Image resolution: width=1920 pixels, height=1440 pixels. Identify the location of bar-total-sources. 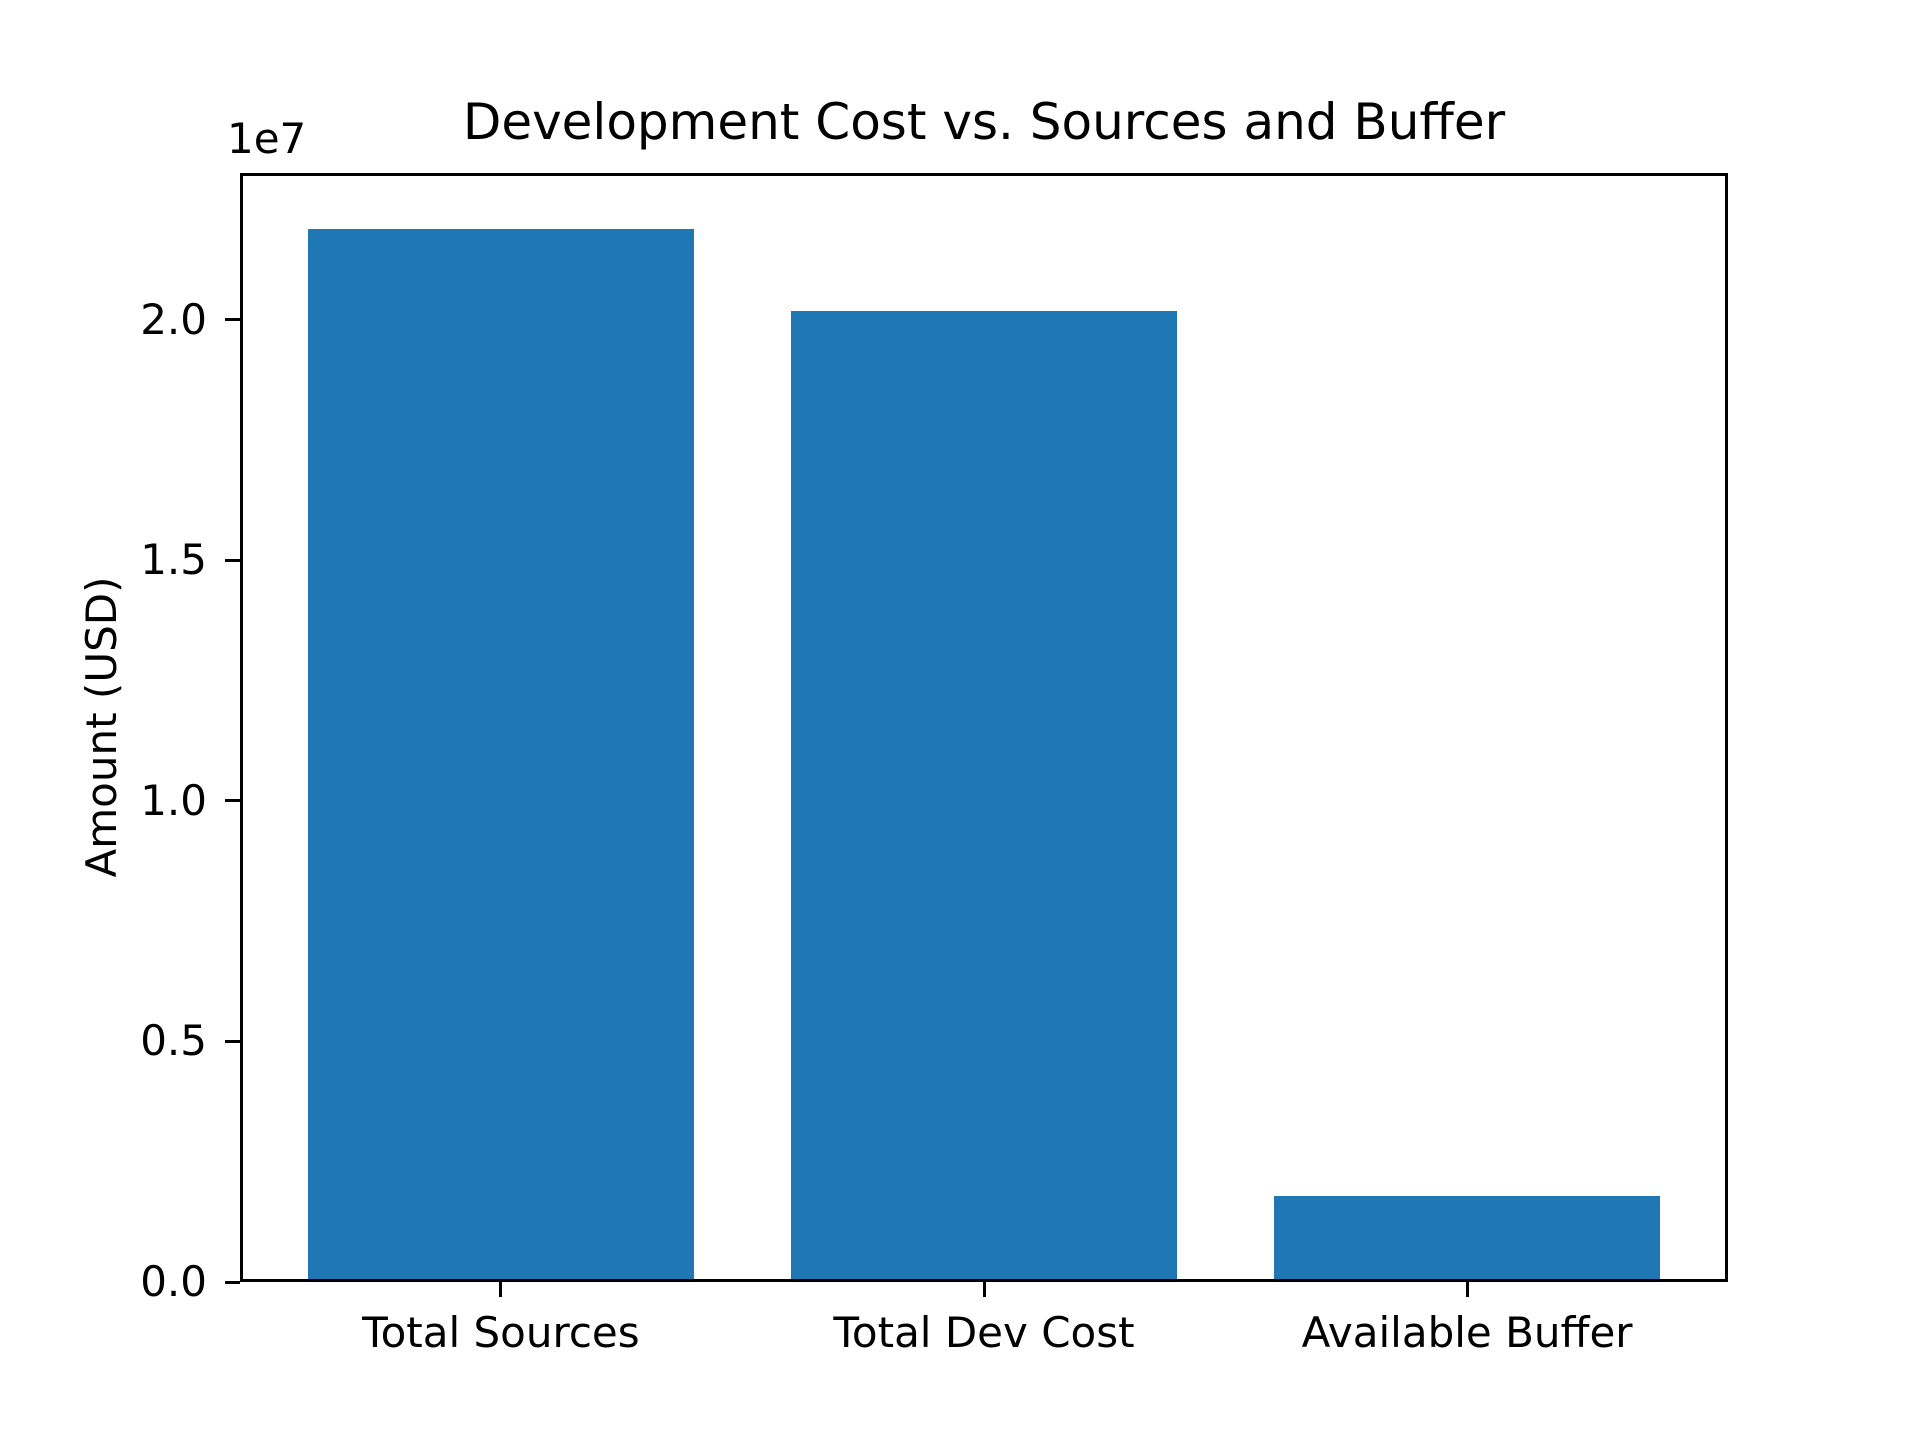
(501, 753).